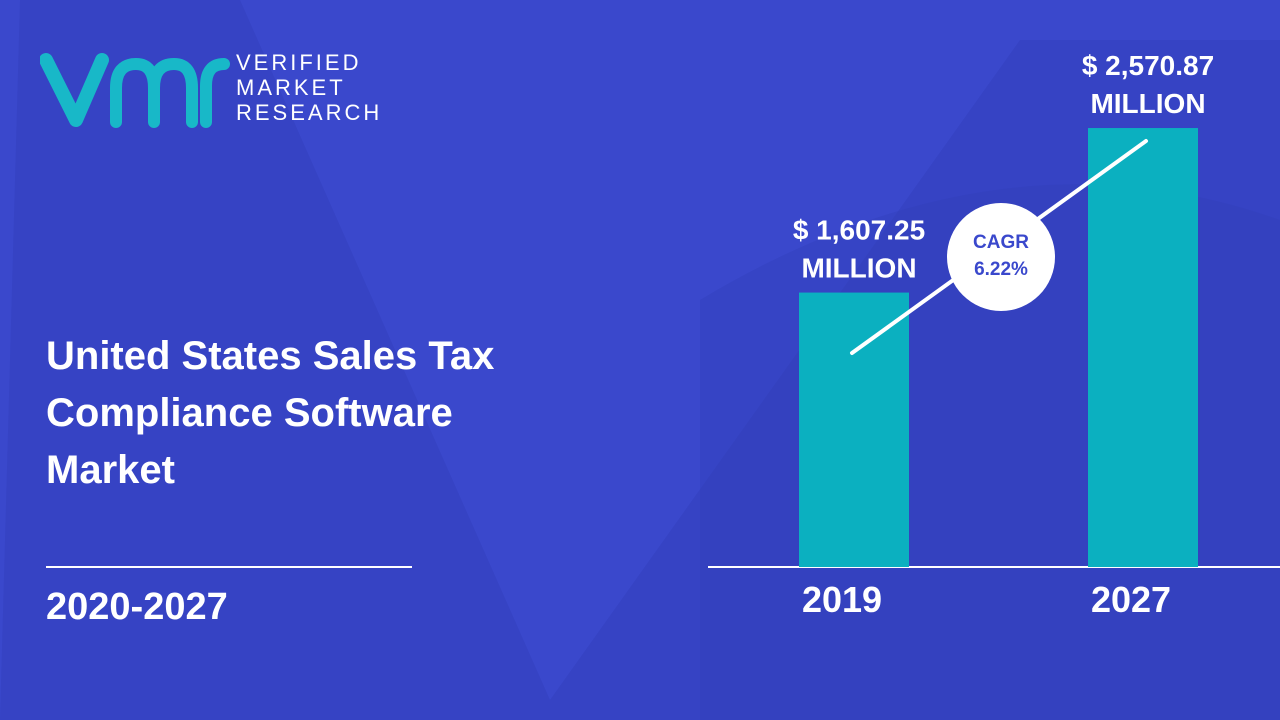  I want to click on brand-logo: VERIFIED MARKET RESEARCH, so click(220, 90).